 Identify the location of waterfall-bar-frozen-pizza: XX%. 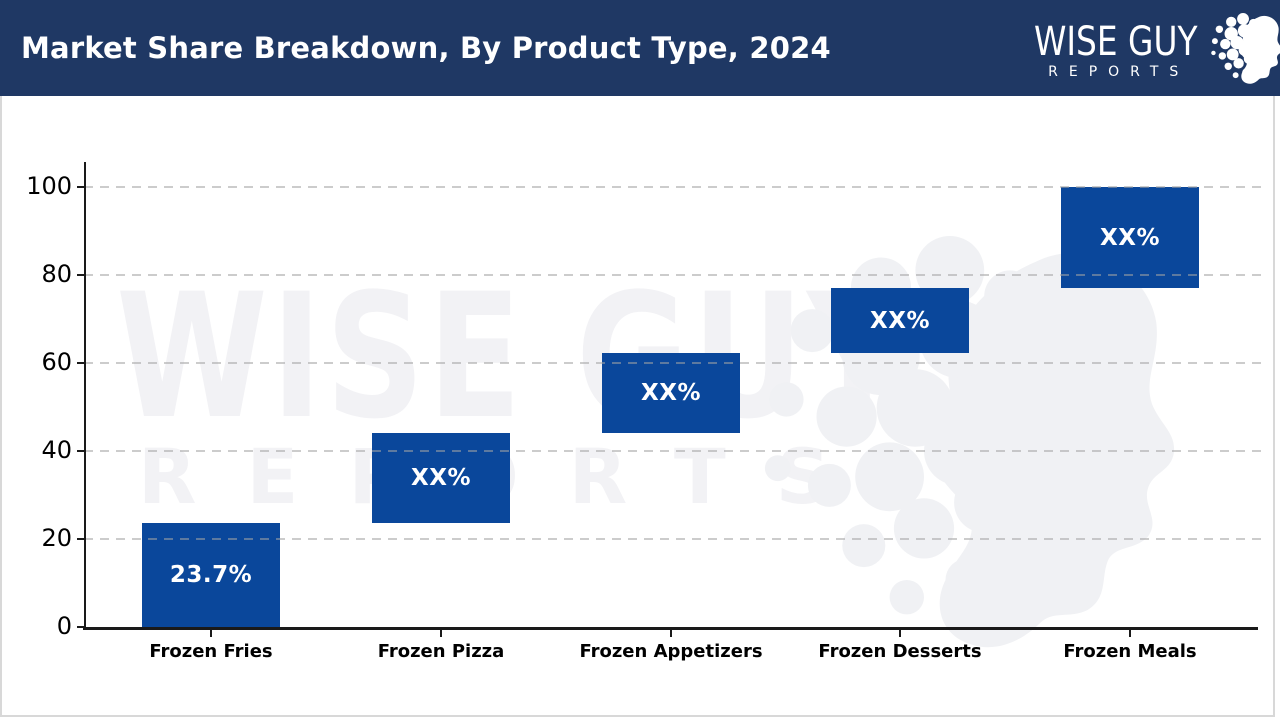
(441, 477).